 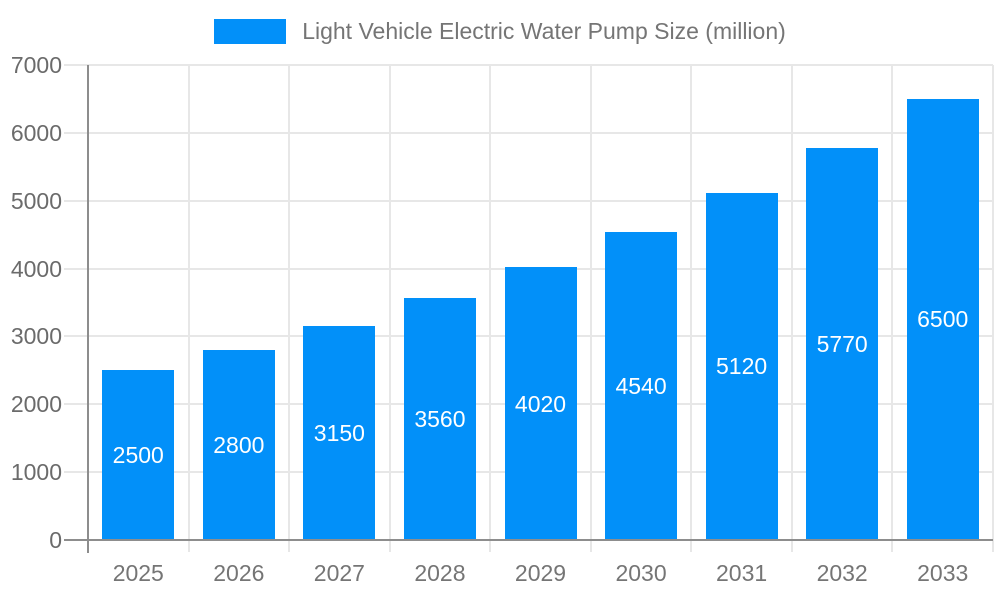 I want to click on bar-value-label: 5770, so click(x=842, y=344).